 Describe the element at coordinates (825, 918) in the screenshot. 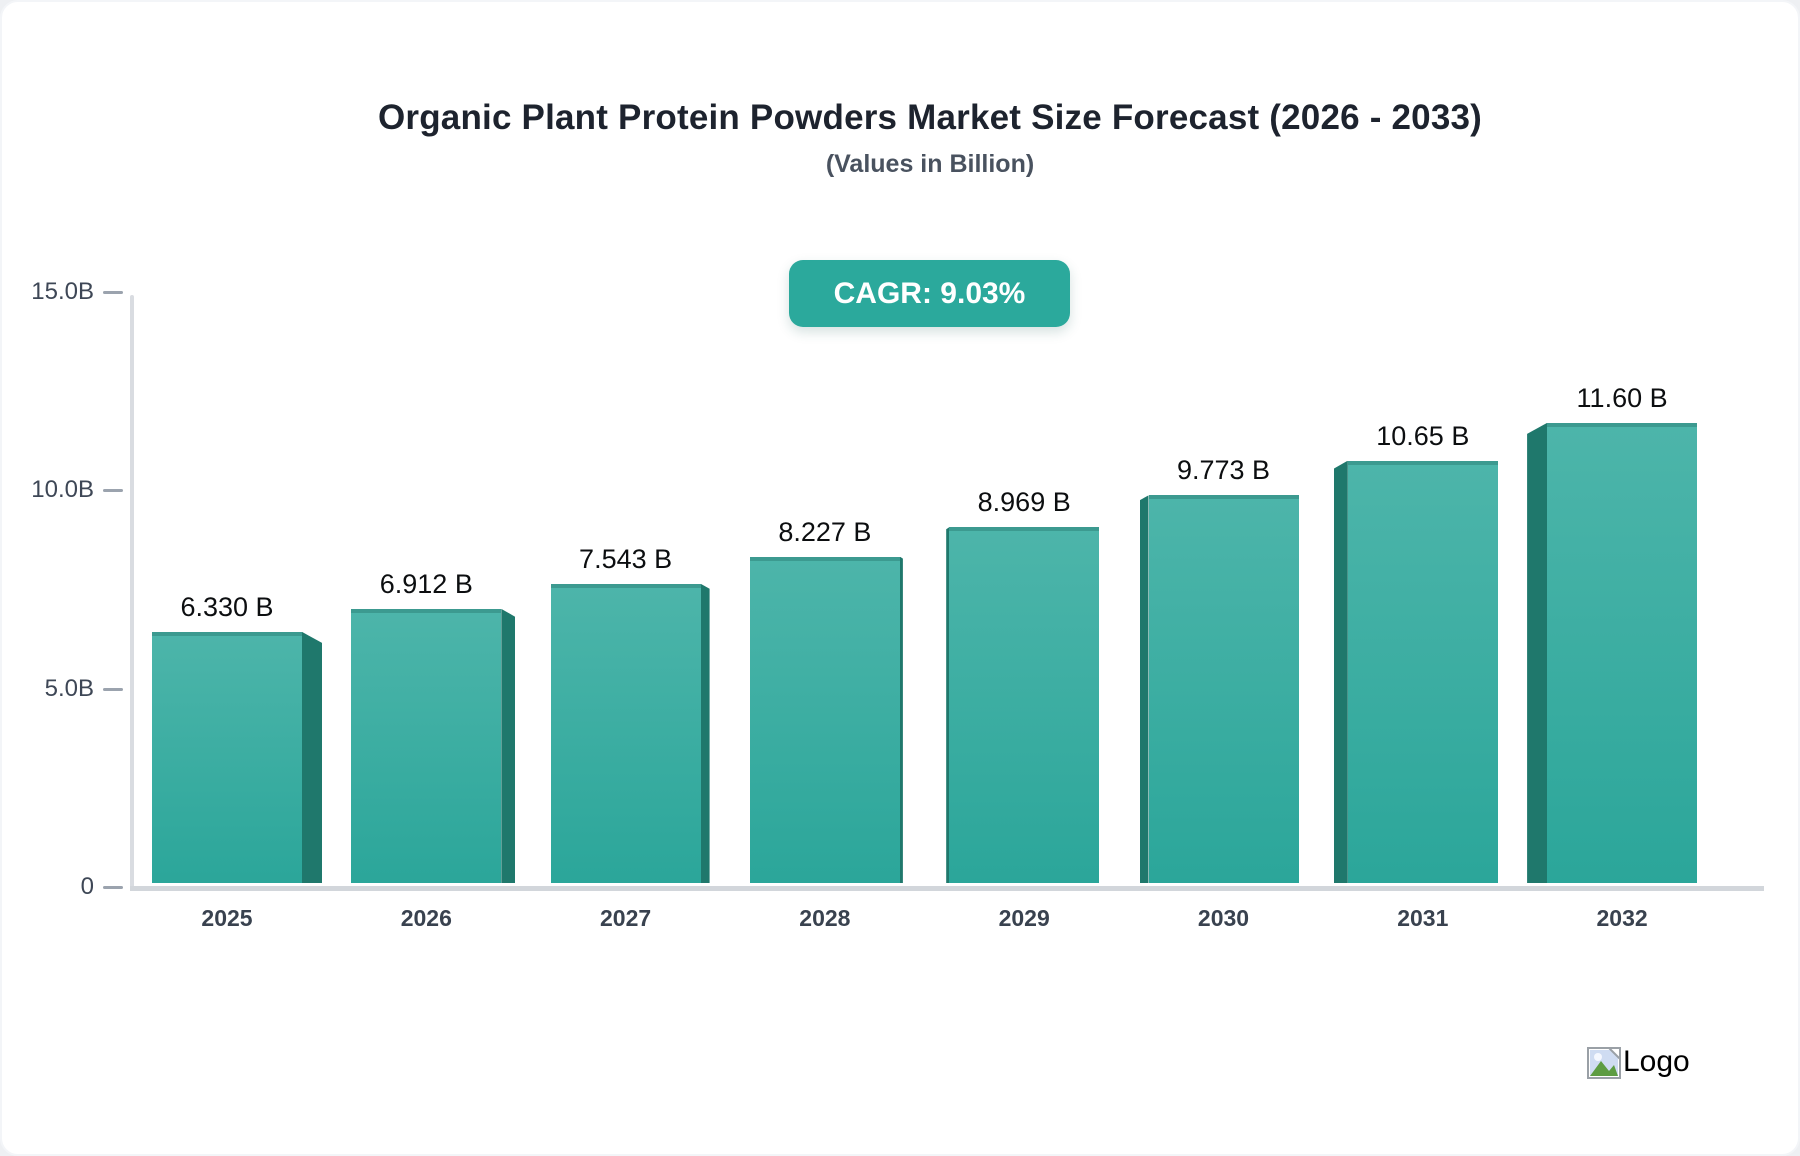

I see `x-axis-label-2028: 2028` at that location.